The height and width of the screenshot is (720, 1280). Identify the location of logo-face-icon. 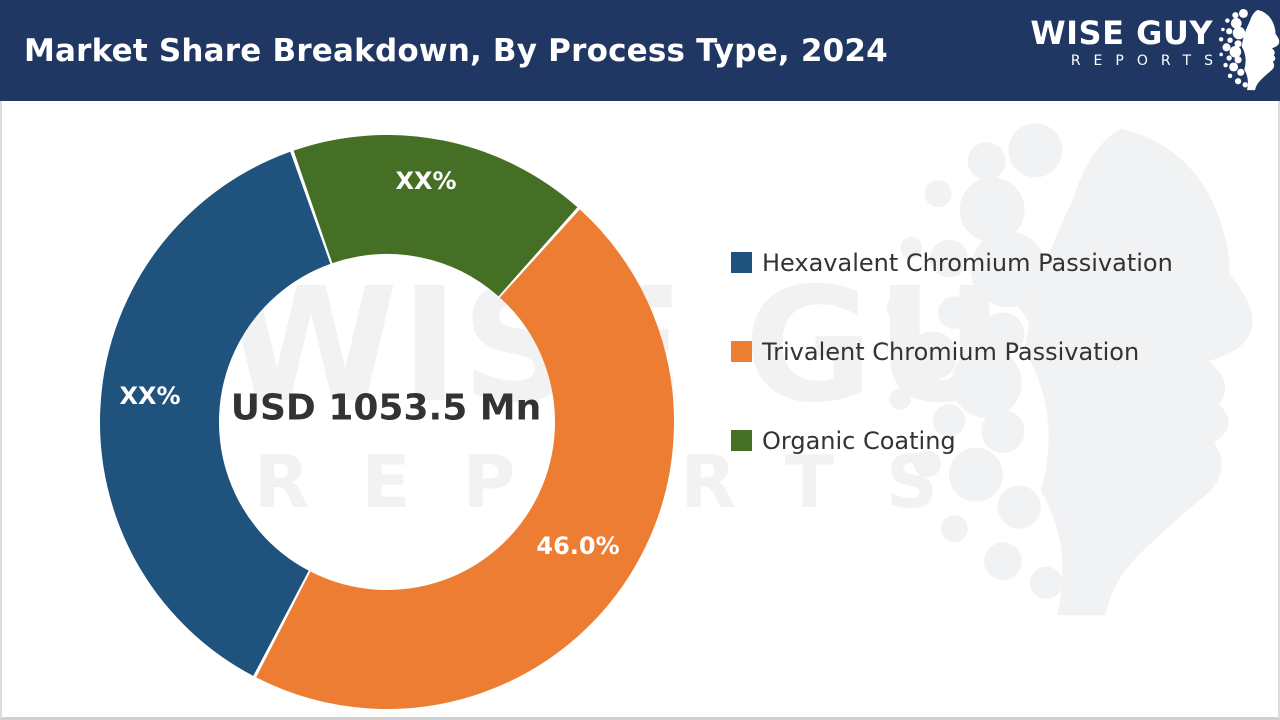
(1249, 49).